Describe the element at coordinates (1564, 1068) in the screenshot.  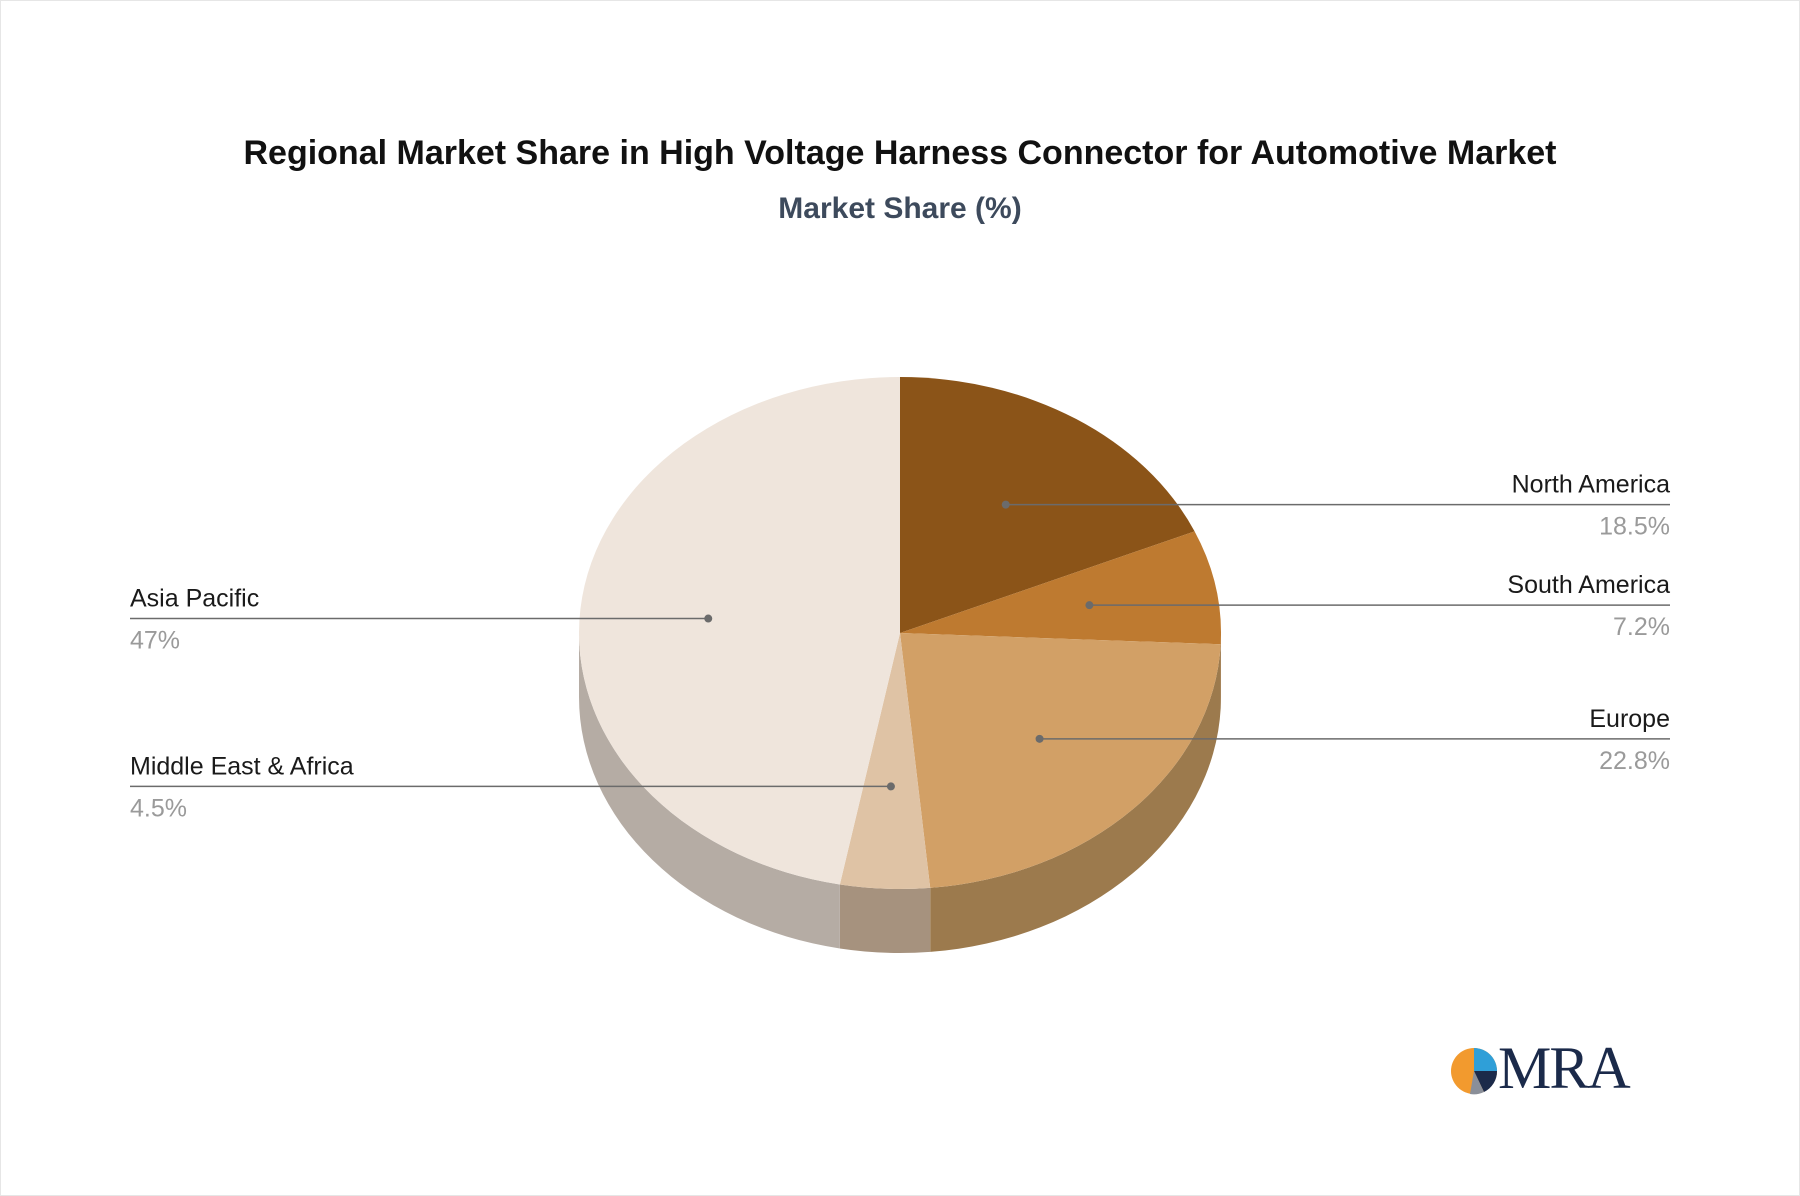
I see `logo-text: MRA` at that location.